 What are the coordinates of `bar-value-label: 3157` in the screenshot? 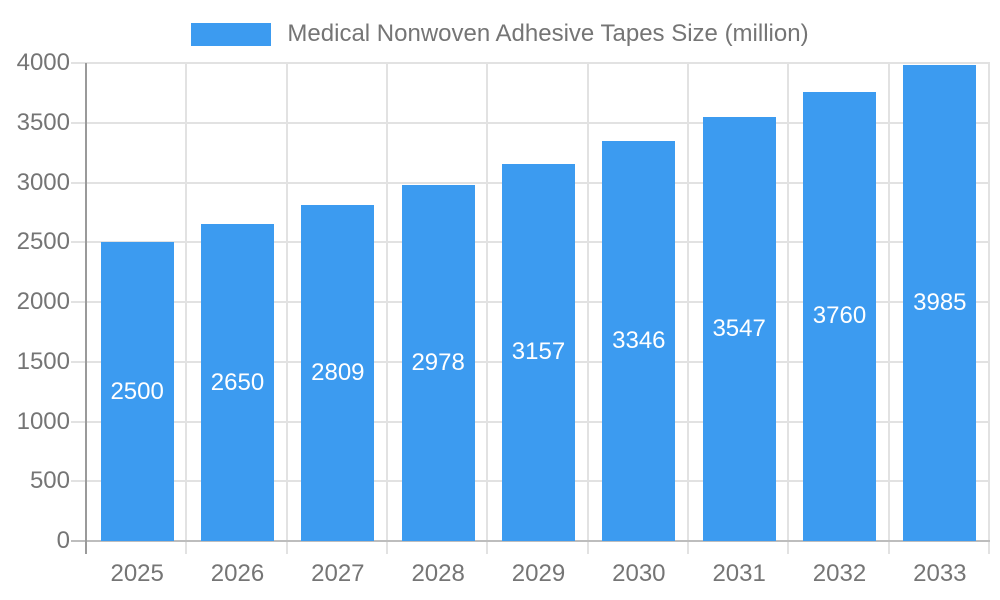 It's located at (538, 352).